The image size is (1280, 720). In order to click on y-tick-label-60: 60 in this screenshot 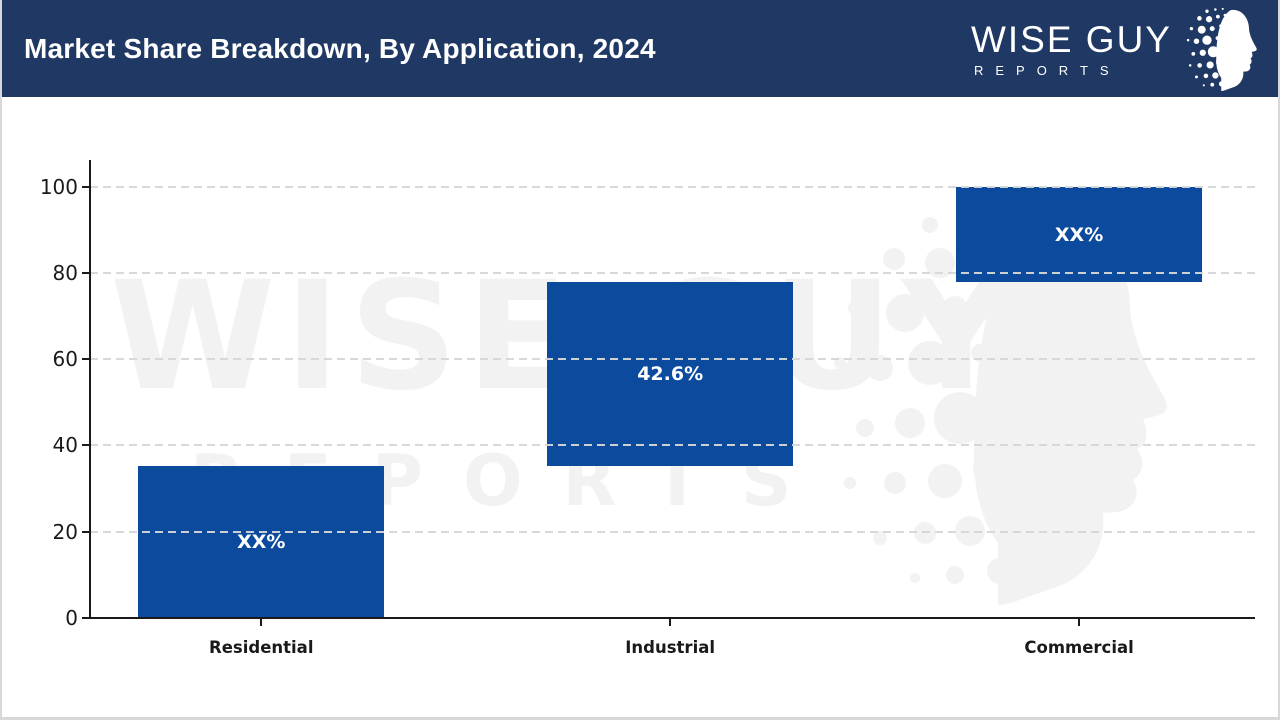, I will do `click(65, 359)`.